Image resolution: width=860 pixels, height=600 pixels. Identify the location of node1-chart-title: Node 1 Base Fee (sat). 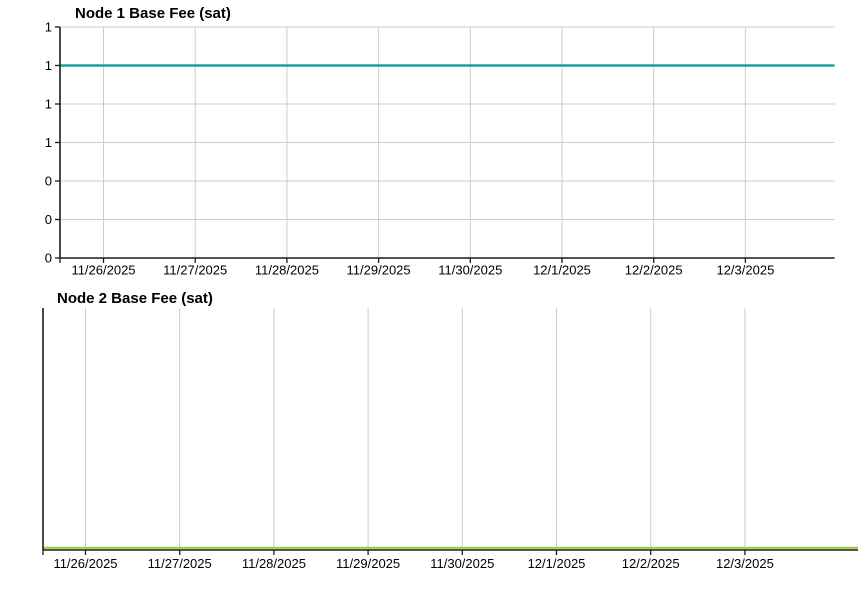
(153, 13).